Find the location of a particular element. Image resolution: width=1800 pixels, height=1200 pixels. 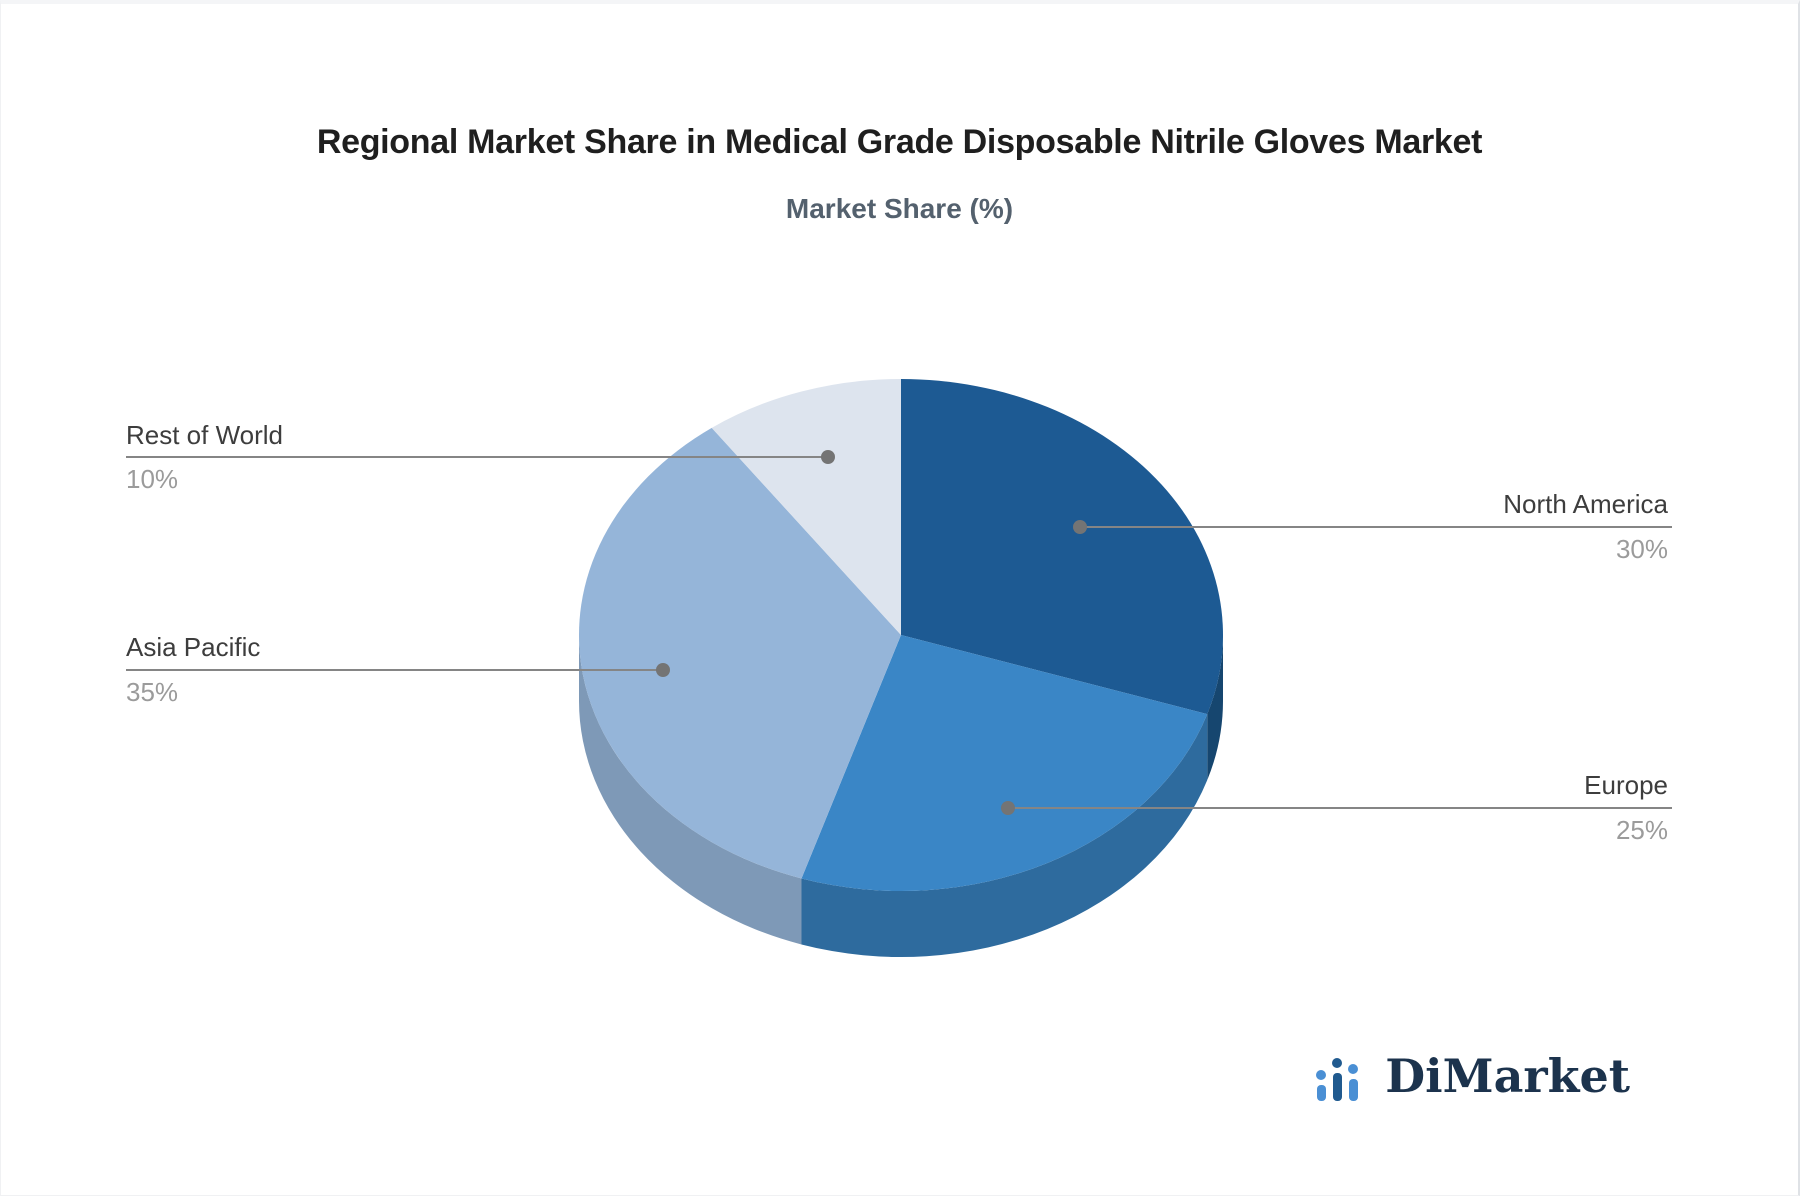

callout-value-europe: 25% is located at coordinates (1641, 830).